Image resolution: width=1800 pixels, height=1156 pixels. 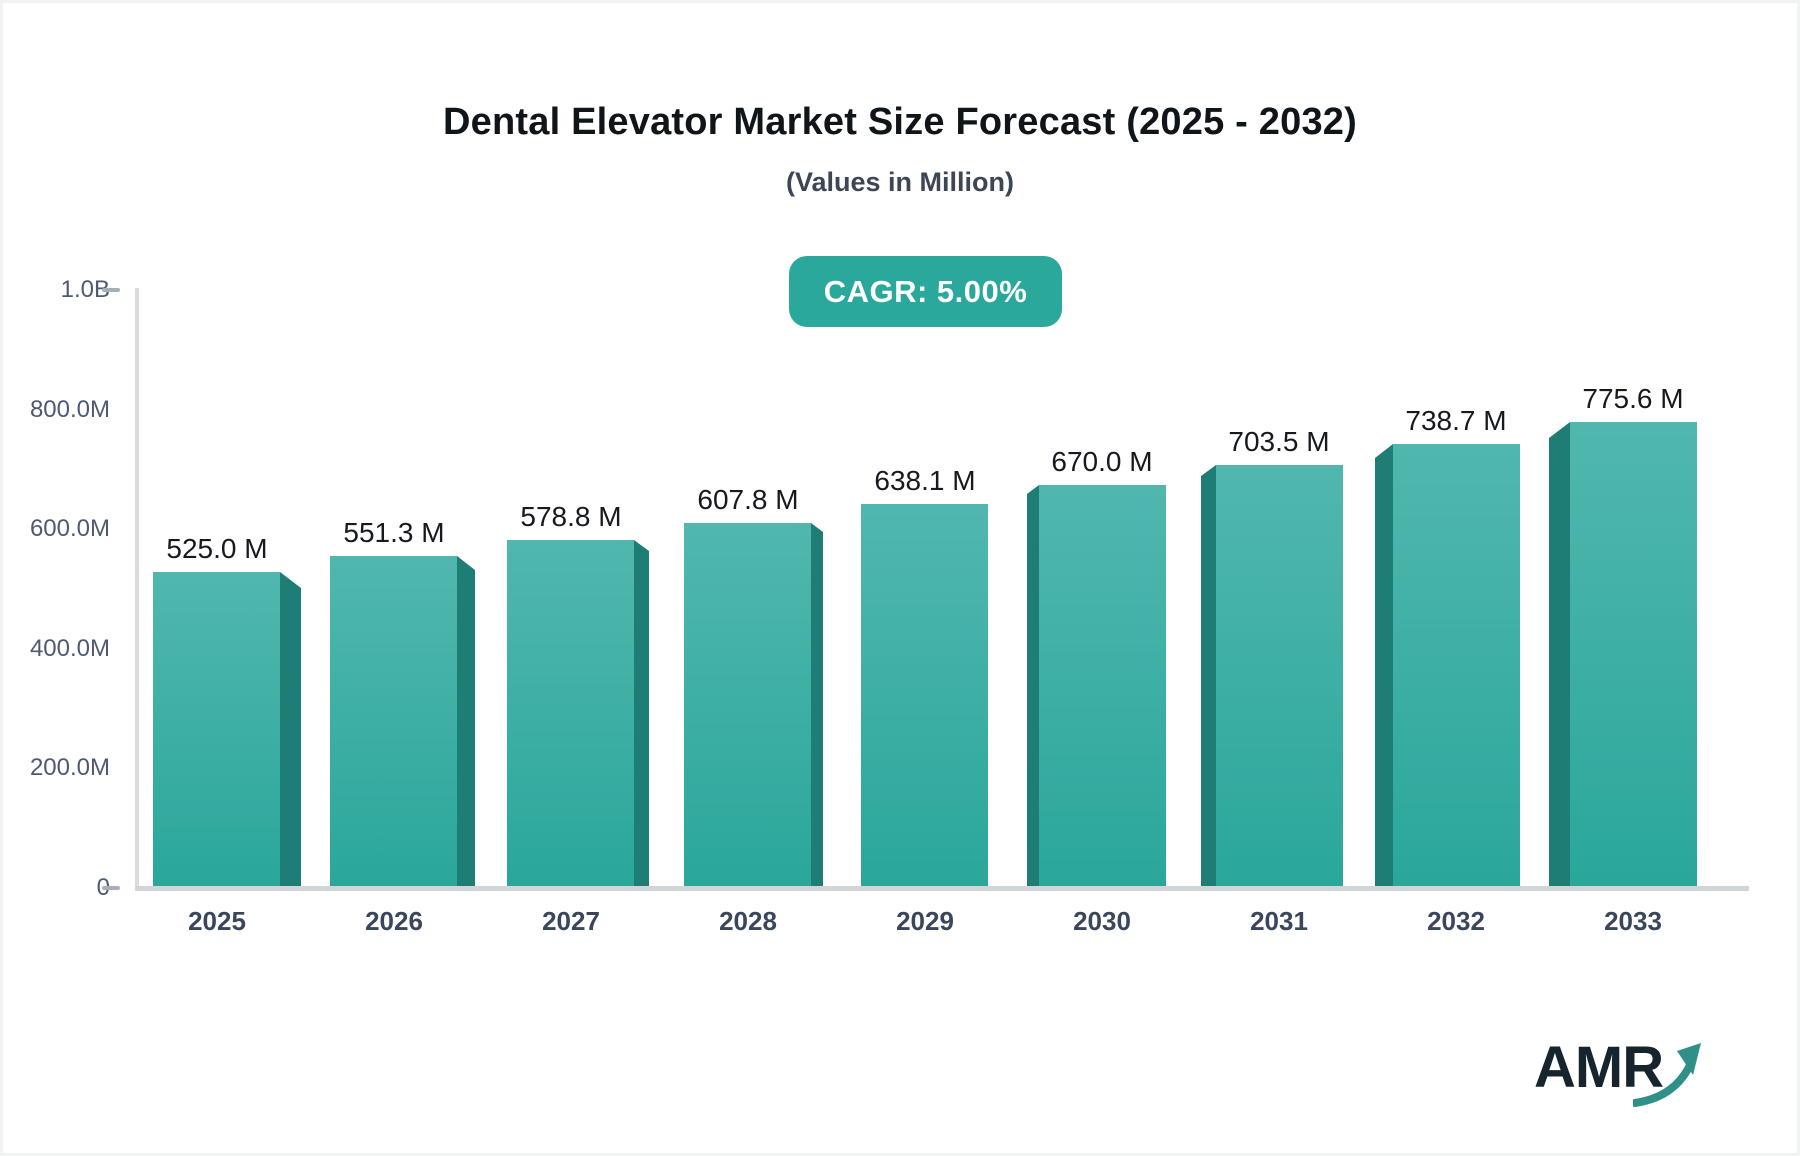 I want to click on x-axis-label-2025: 2025, so click(x=217, y=921).